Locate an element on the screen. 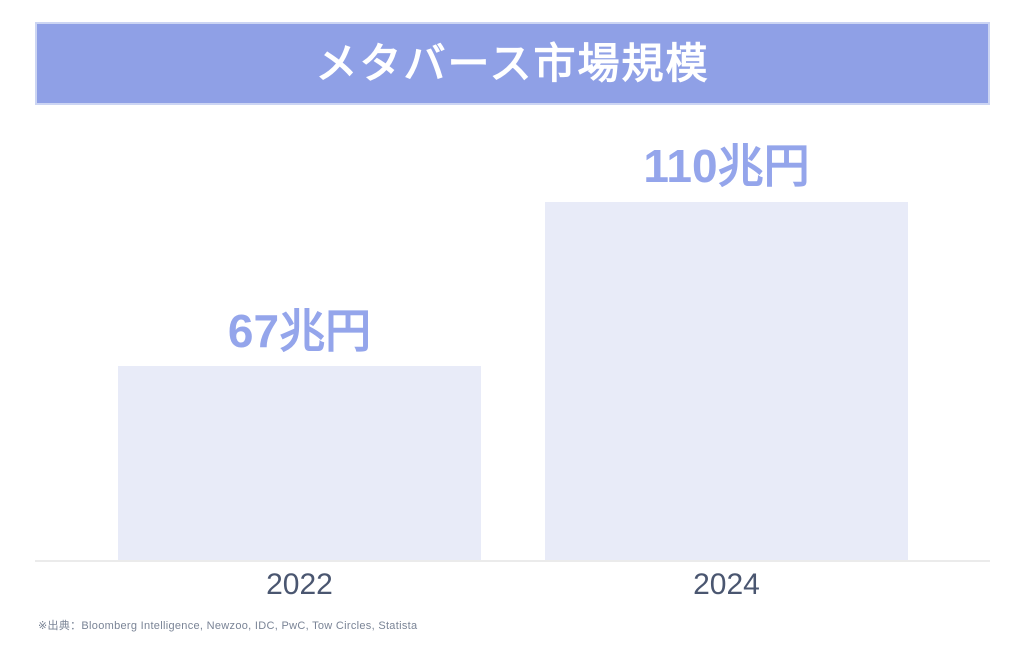 This screenshot has height=658, width=1024. chart-title-bar: メタバース市場規模 is located at coordinates (512, 63).